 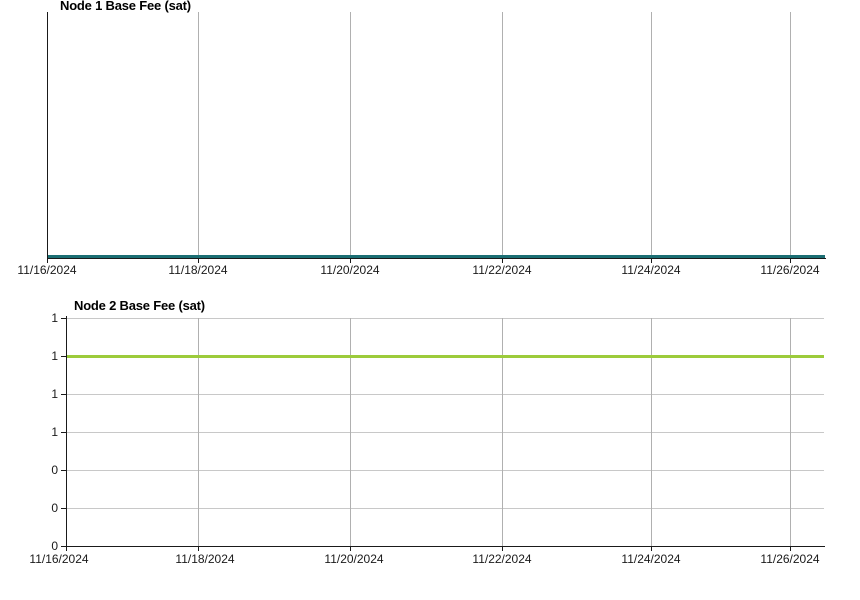 I want to click on series-line-node-1-base-fee, so click(x=436, y=256).